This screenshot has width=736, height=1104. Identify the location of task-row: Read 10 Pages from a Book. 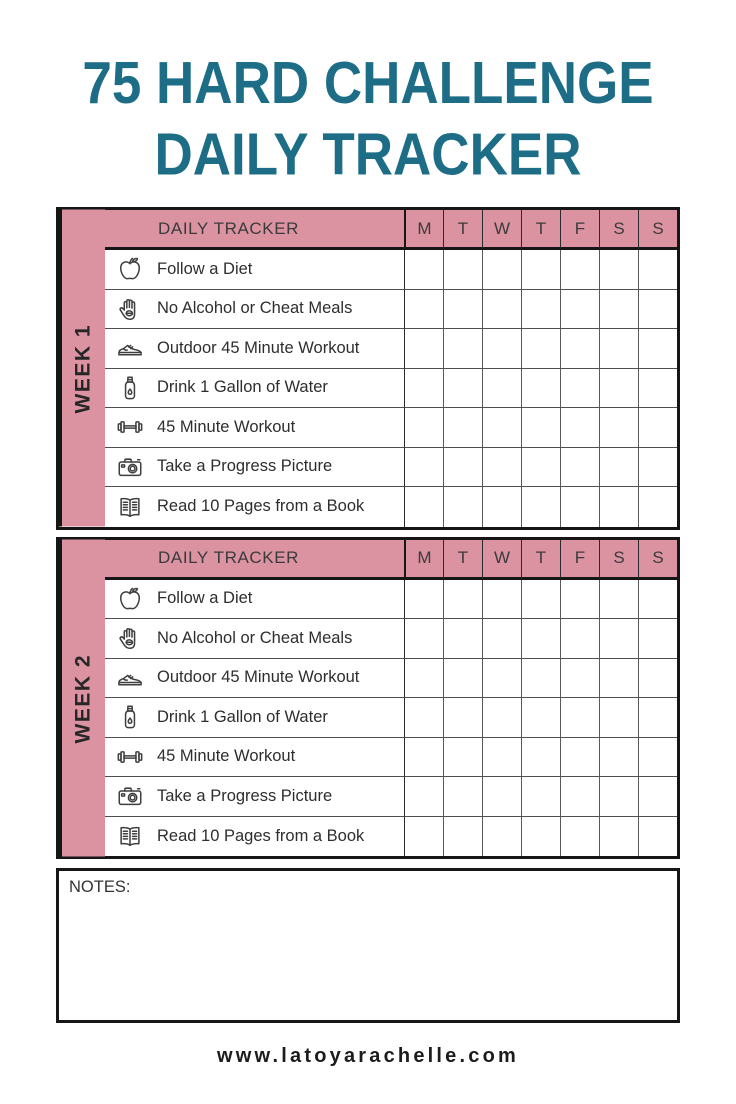
(254, 837).